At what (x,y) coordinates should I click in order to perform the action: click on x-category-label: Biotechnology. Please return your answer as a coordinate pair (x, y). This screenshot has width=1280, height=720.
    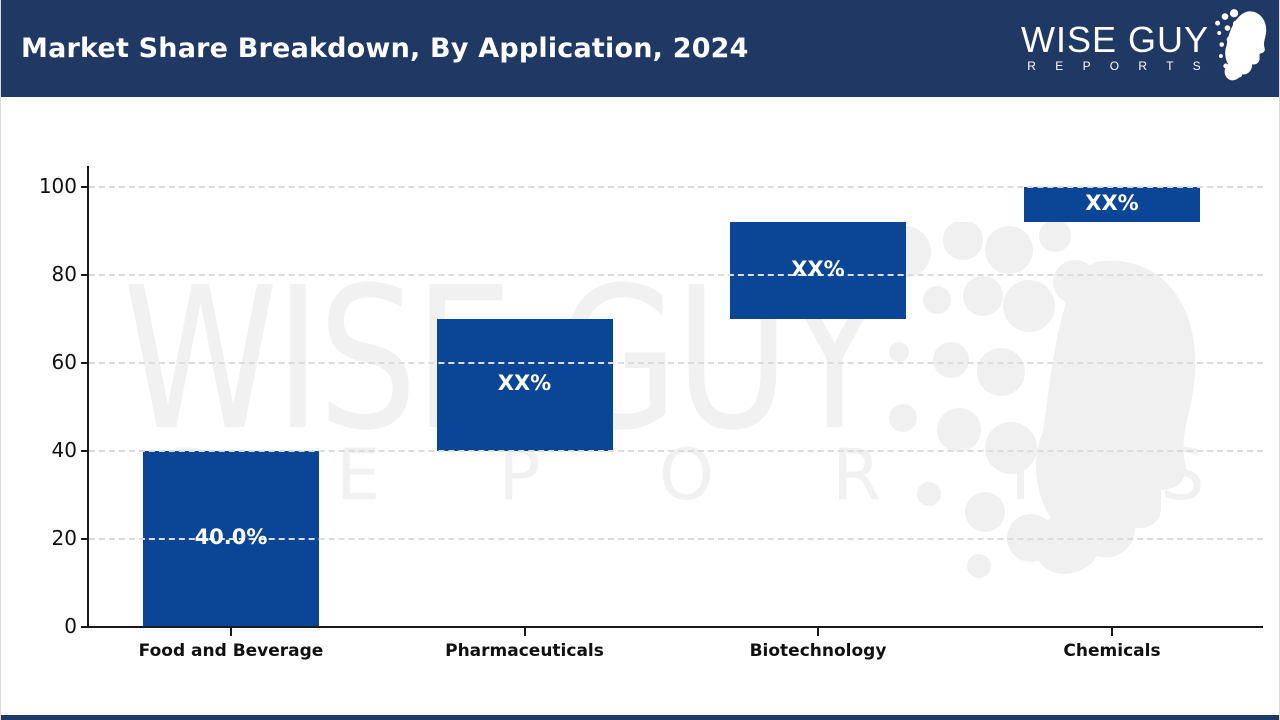
    Looking at the image, I should click on (818, 651).